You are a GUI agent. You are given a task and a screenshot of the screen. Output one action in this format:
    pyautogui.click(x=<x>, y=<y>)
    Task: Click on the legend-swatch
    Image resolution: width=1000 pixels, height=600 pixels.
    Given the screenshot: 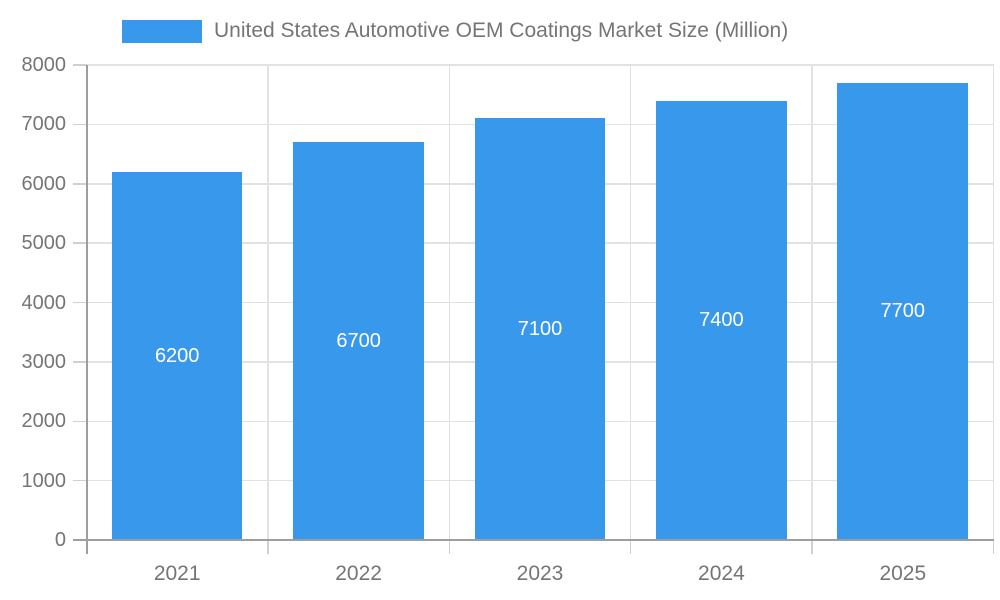 What is the action you would take?
    pyautogui.click(x=162, y=31)
    